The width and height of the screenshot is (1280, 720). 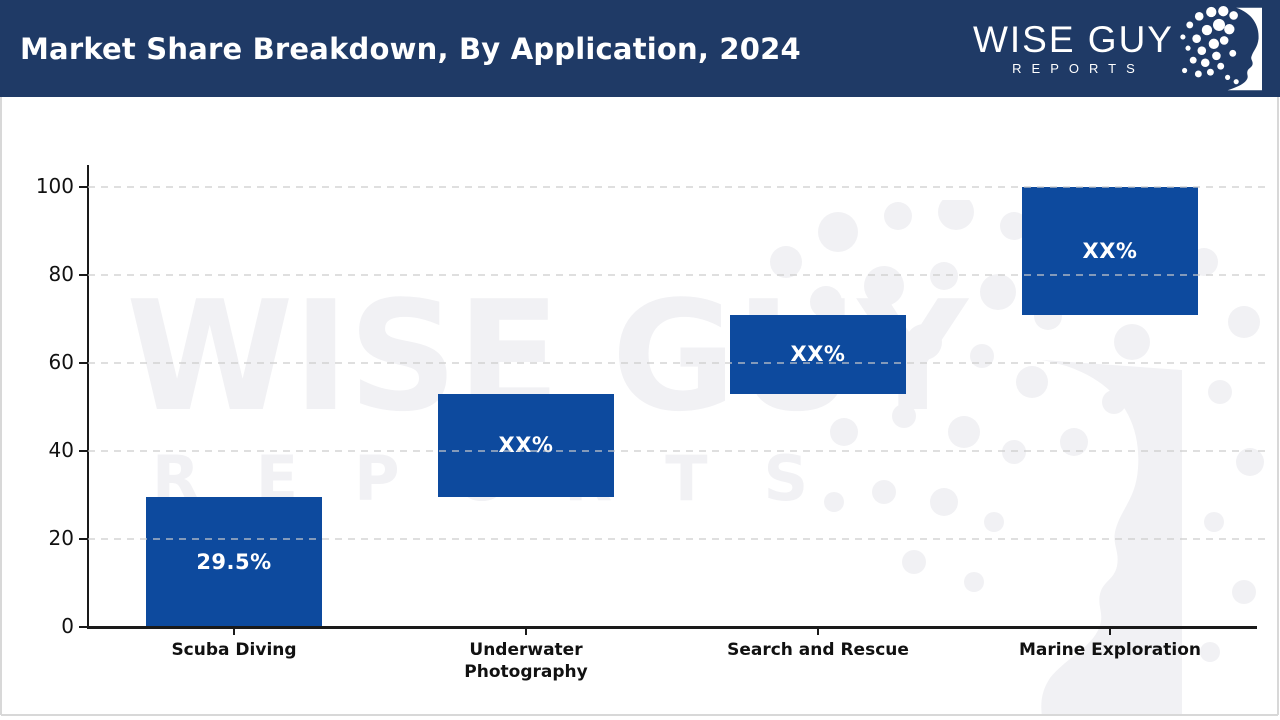 I want to click on y-tick-label: 20, so click(x=61, y=538).